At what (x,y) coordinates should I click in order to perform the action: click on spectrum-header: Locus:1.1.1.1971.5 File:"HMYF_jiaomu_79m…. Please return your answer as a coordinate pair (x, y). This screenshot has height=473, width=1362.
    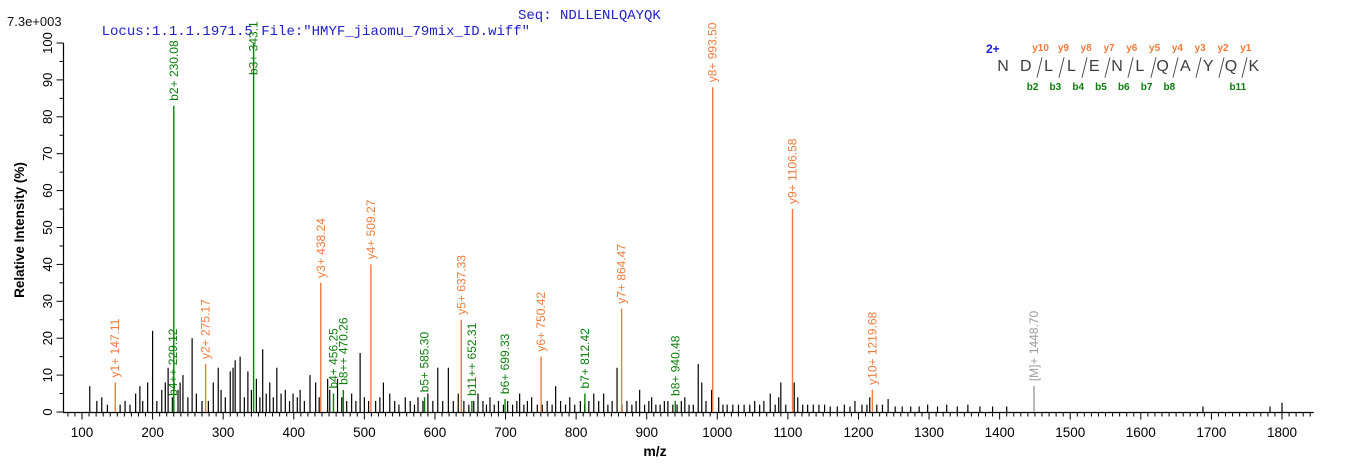
    Looking at the image, I should click on (364, 40).